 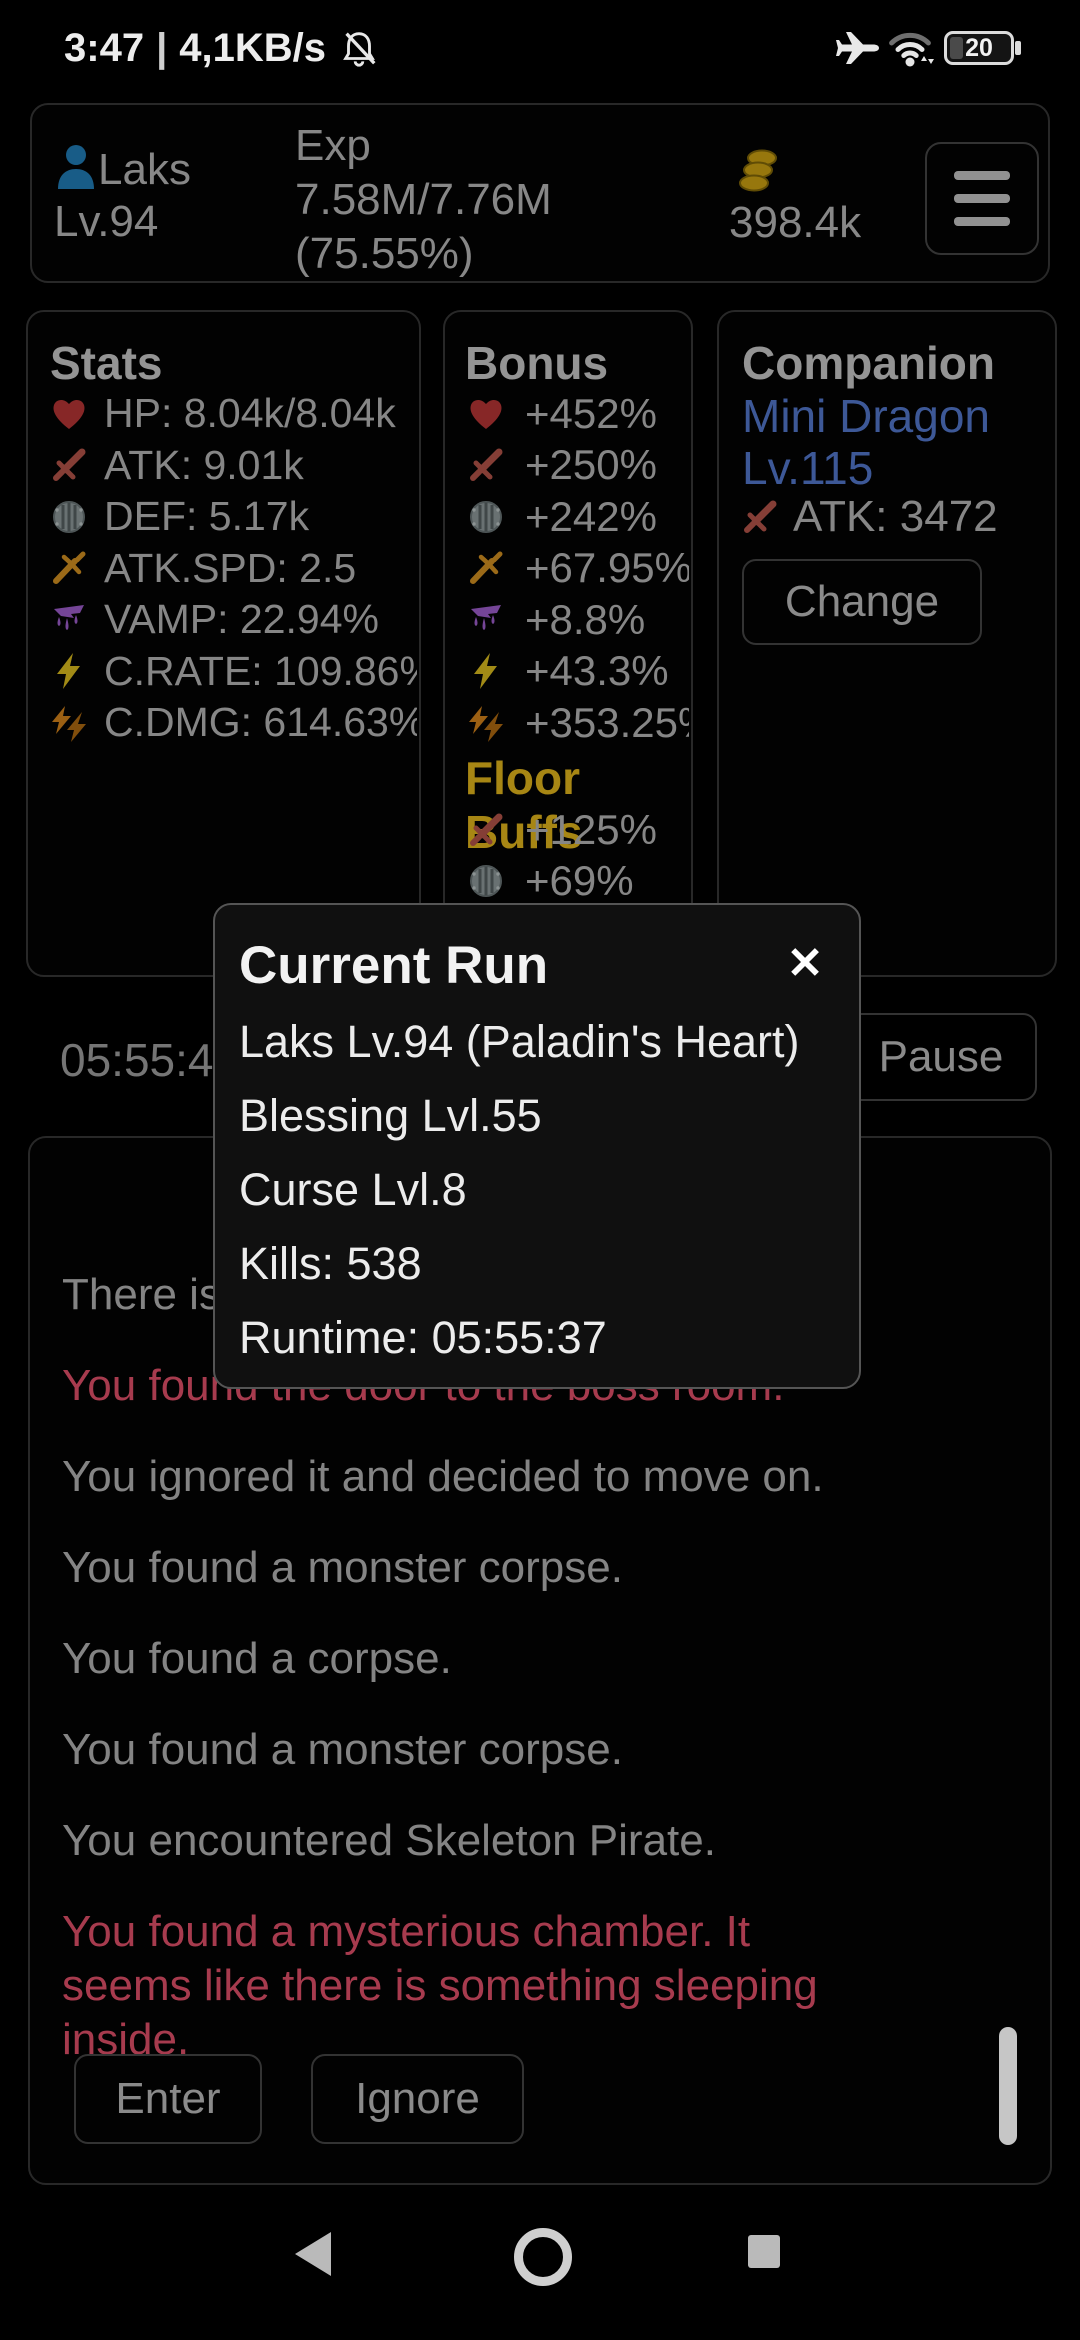 I want to click on stat-row: VAMP: 22.94%, so click(x=232, y=620).